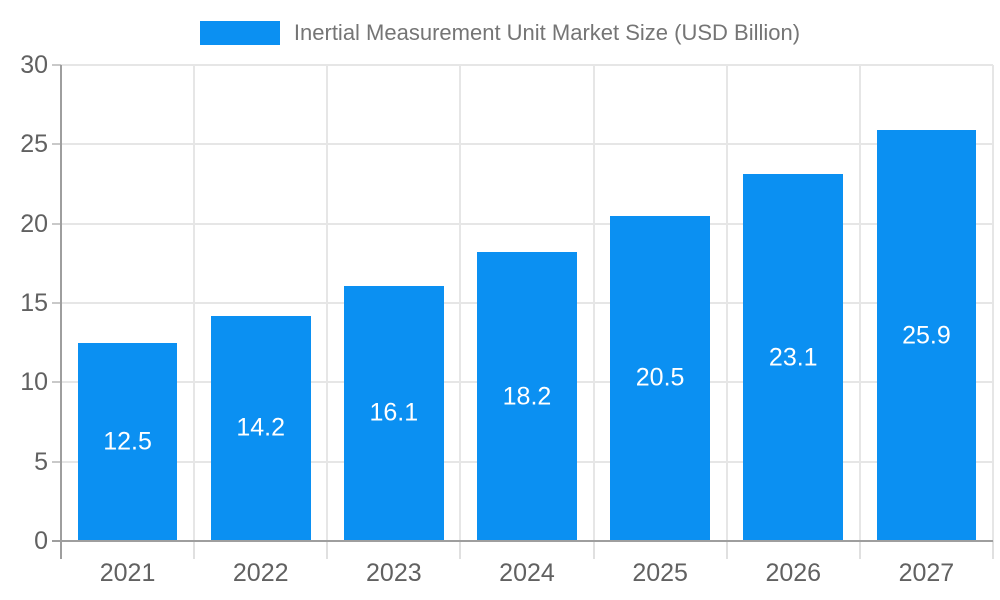 This screenshot has width=1000, height=600. I want to click on y-axis-line, so click(61, 312).